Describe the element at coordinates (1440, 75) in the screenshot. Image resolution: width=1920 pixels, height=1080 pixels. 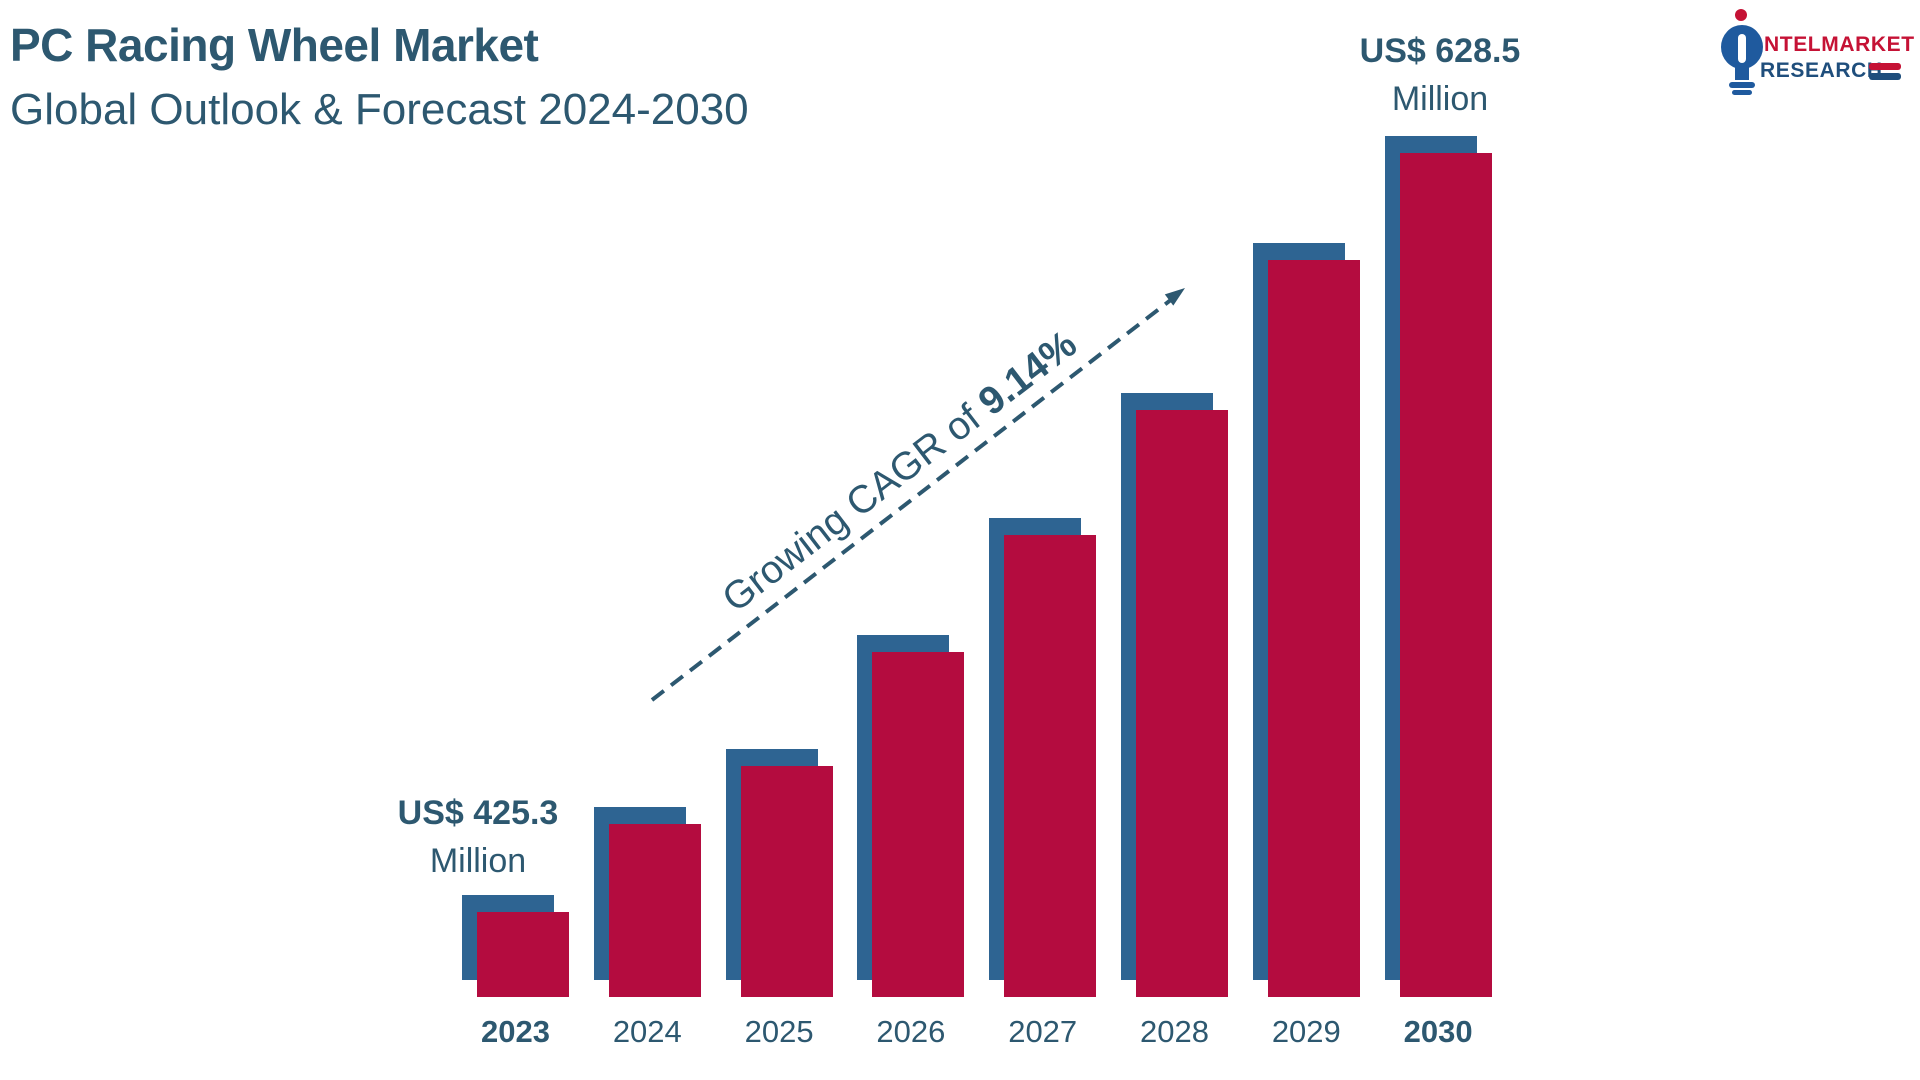
I see `value-label-2030: US$ 628.5 Million` at that location.